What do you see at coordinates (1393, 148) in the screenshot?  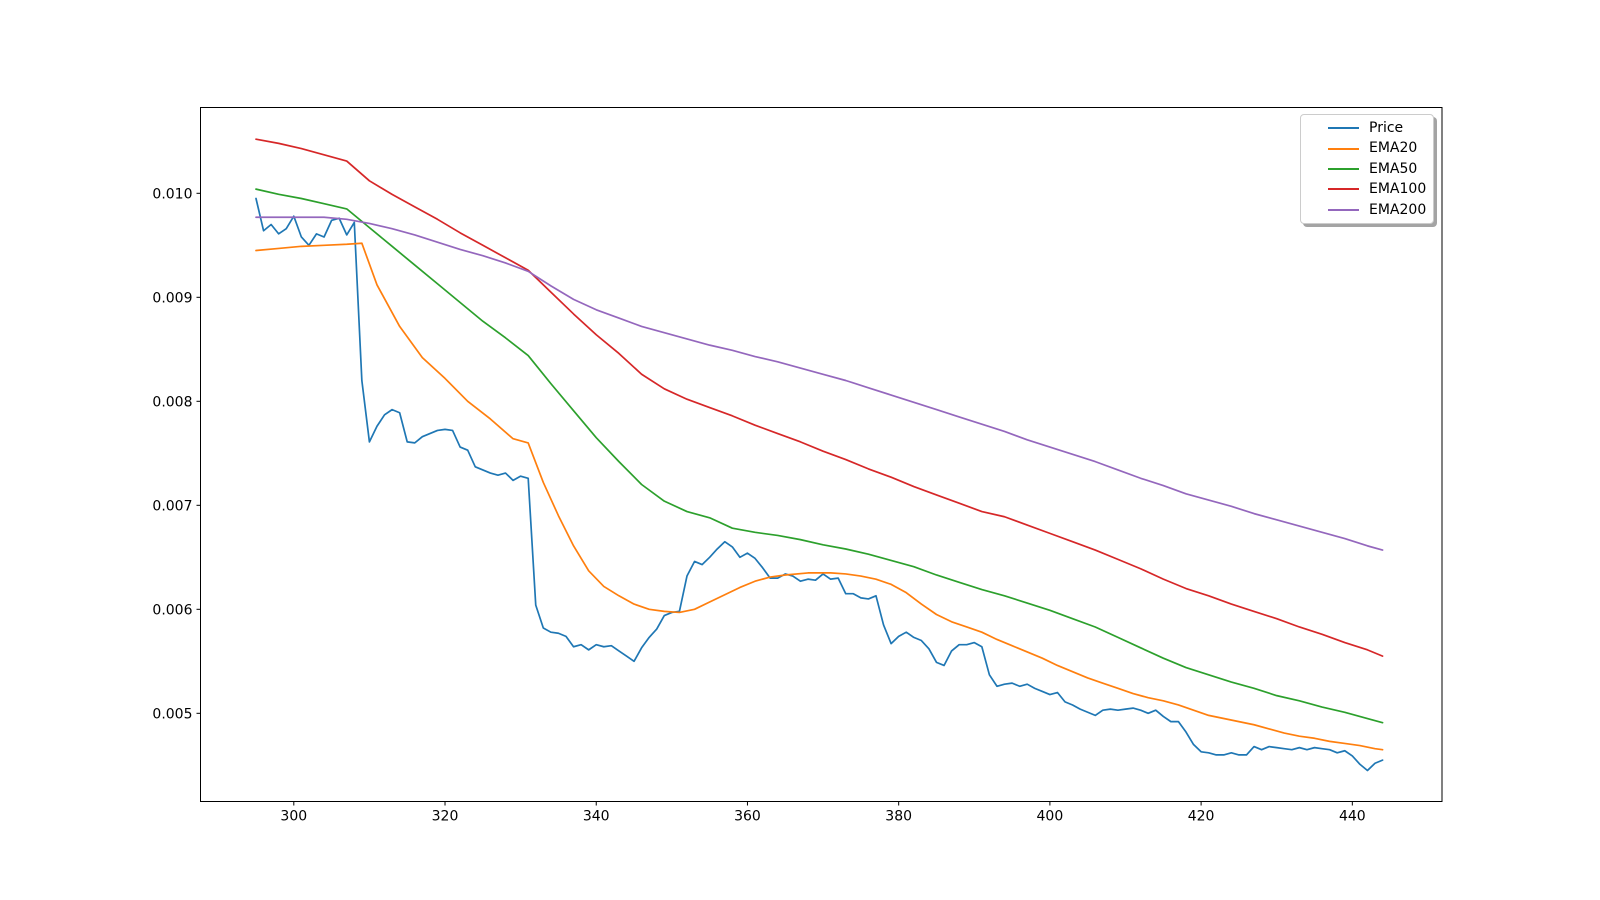 I see `legend-label: EMA20` at bounding box center [1393, 148].